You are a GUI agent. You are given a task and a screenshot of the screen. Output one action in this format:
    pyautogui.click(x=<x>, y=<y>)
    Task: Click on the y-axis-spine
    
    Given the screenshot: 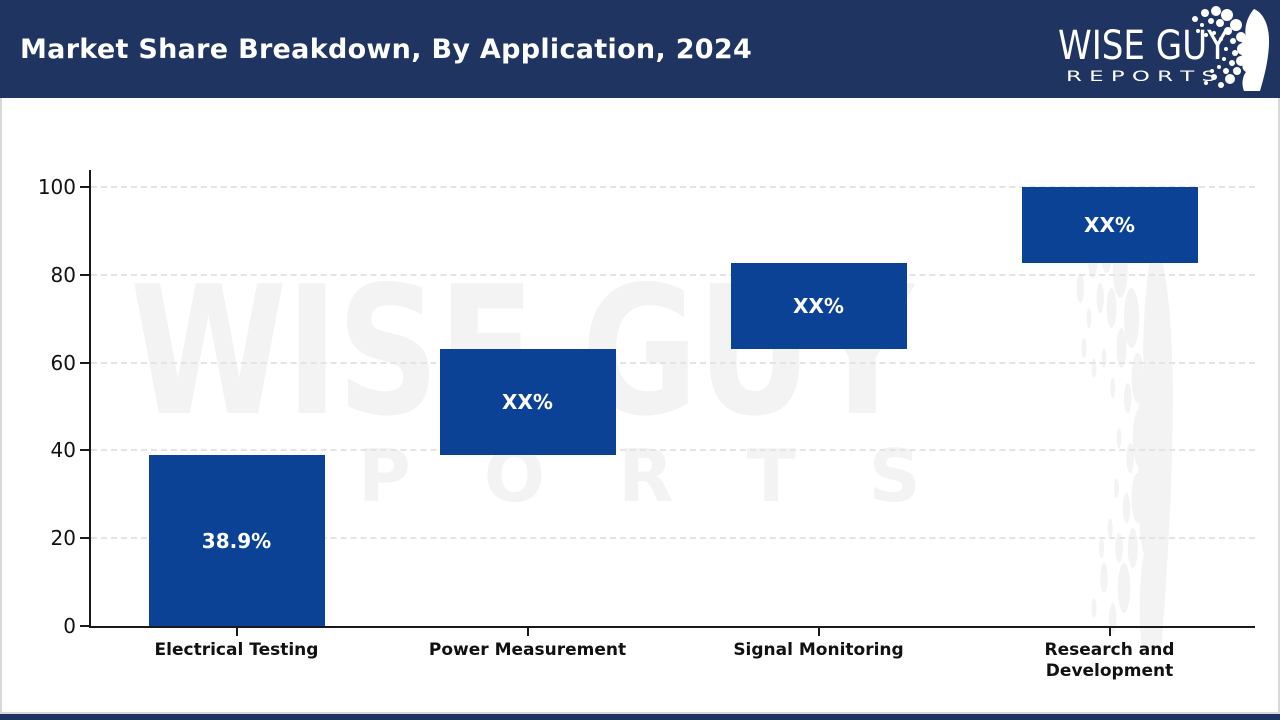 What is the action you would take?
    pyautogui.click(x=90, y=399)
    